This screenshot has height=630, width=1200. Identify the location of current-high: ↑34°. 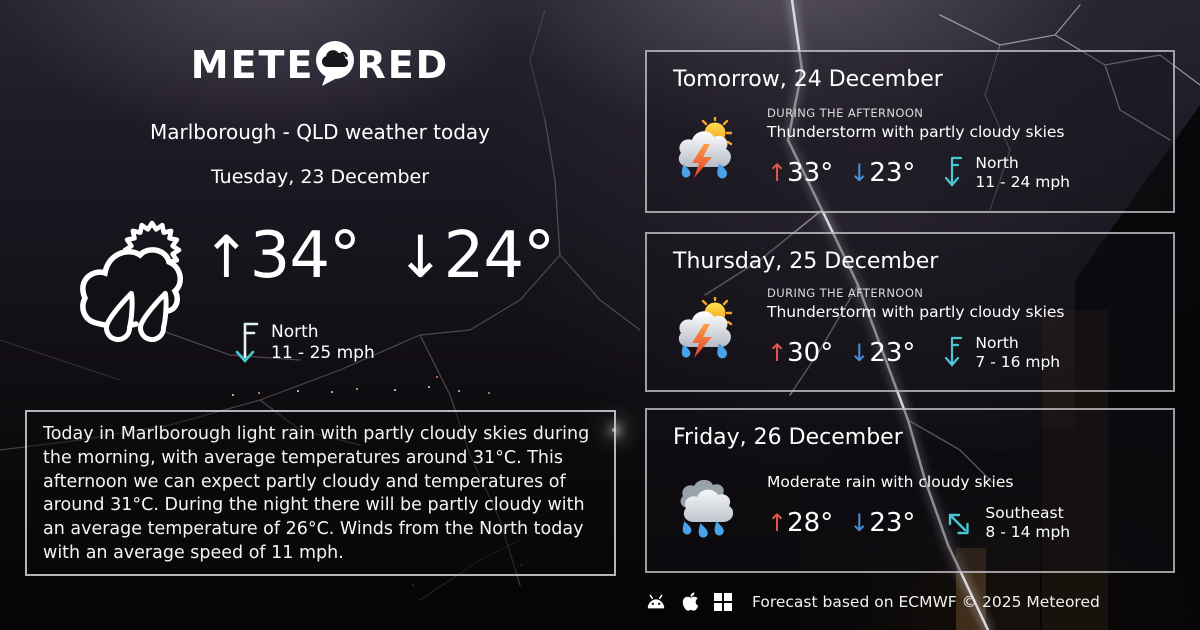
(281, 257).